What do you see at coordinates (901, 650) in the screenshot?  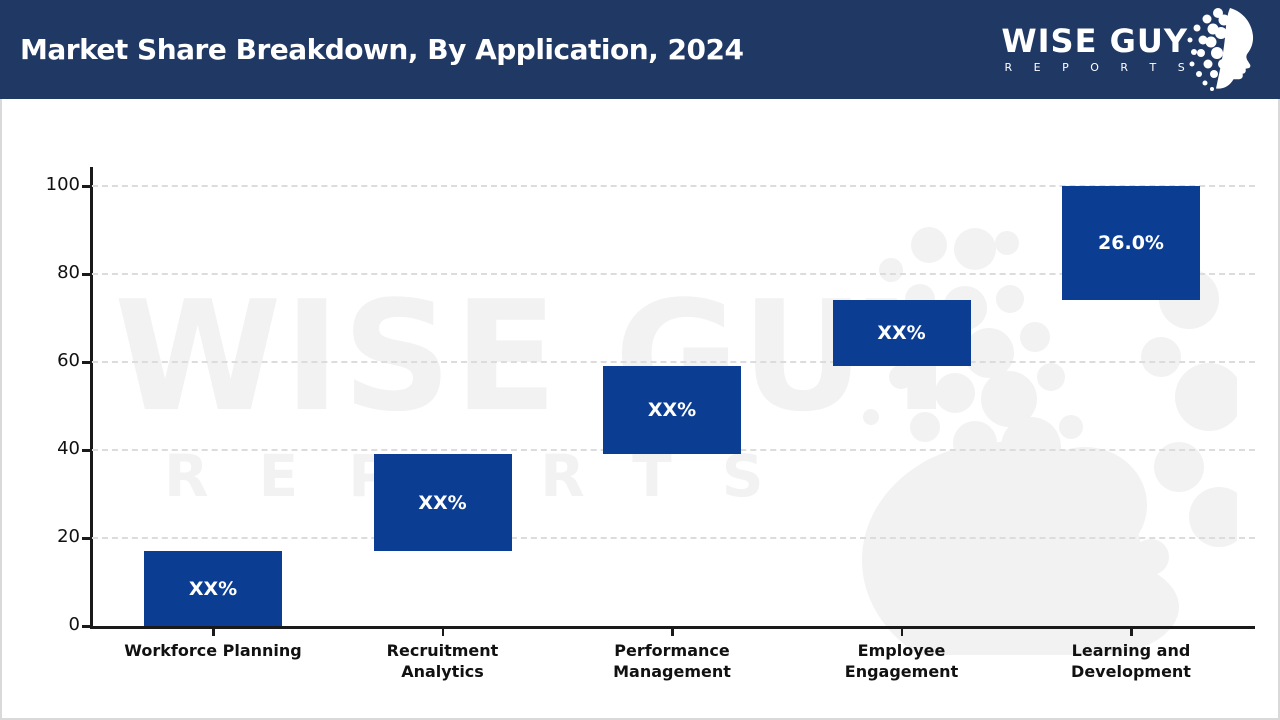 I see `x-category-label-line: Employee` at bounding box center [901, 650].